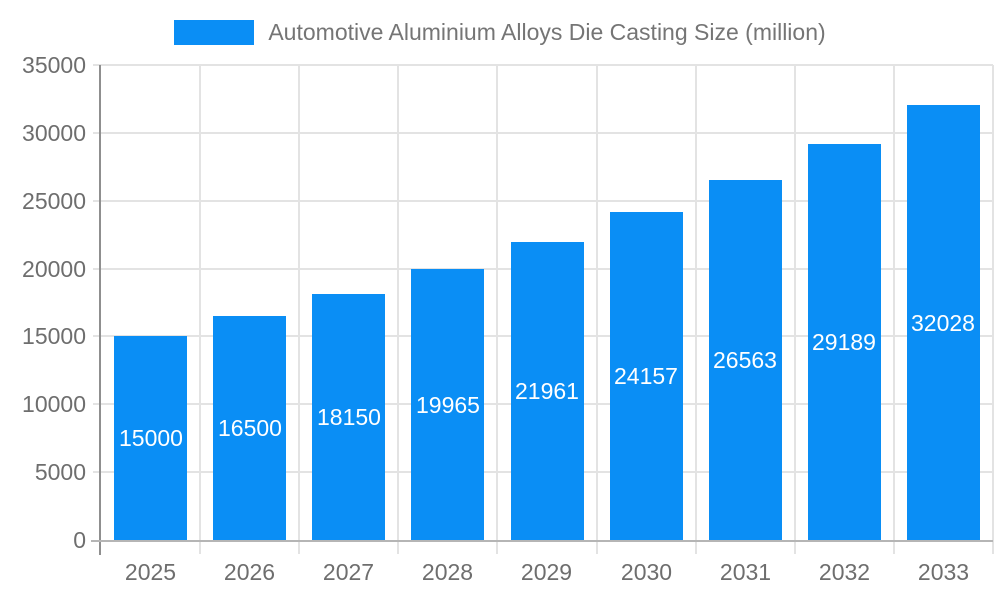 This screenshot has width=1000, height=600. What do you see at coordinates (54, 133) in the screenshot?
I see `y-tick-label: 30000` at bounding box center [54, 133].